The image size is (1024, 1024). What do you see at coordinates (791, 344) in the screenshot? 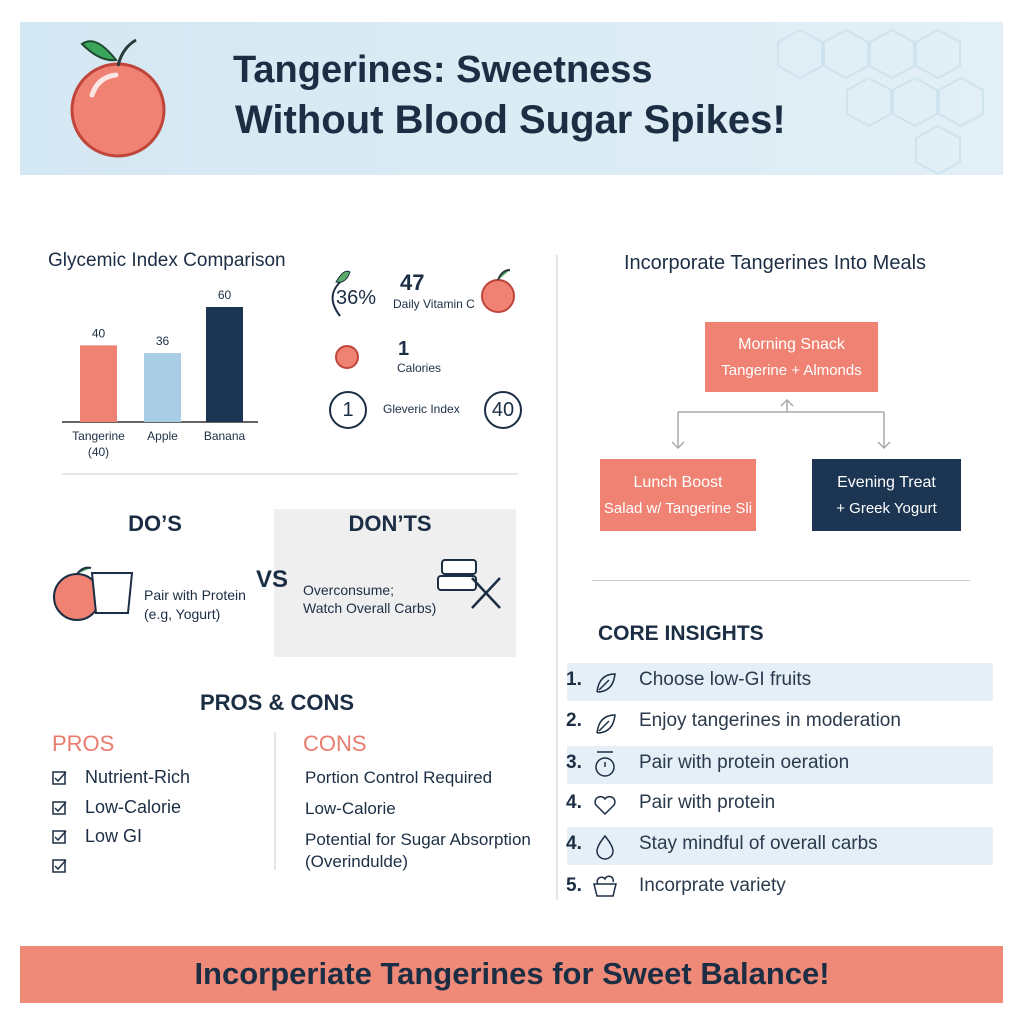
I see `meal-label: Morning Snack` at bounding box center [791, 344].